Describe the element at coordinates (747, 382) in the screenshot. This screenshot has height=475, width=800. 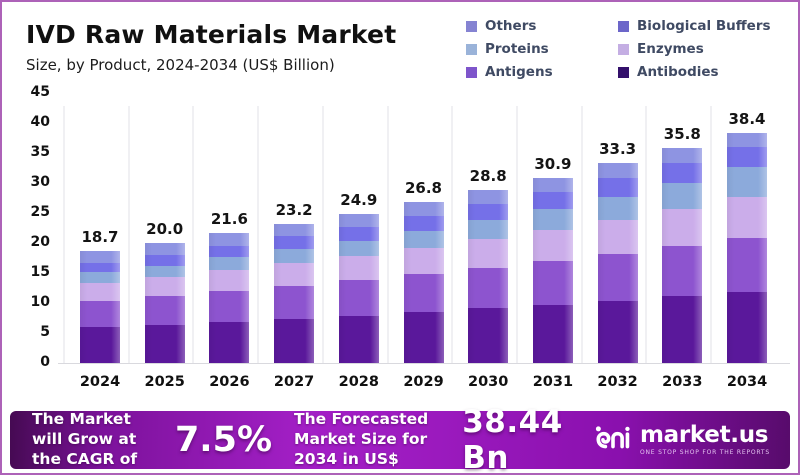
I see `x-axis-label: 2034` at that location.